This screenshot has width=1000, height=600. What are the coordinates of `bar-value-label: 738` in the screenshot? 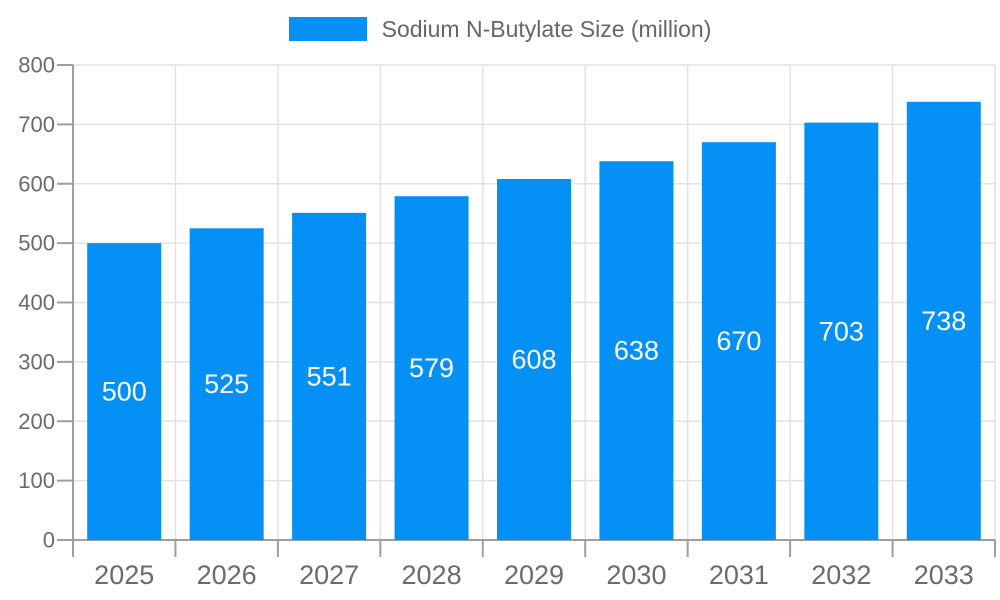 It's located at (943, 321).